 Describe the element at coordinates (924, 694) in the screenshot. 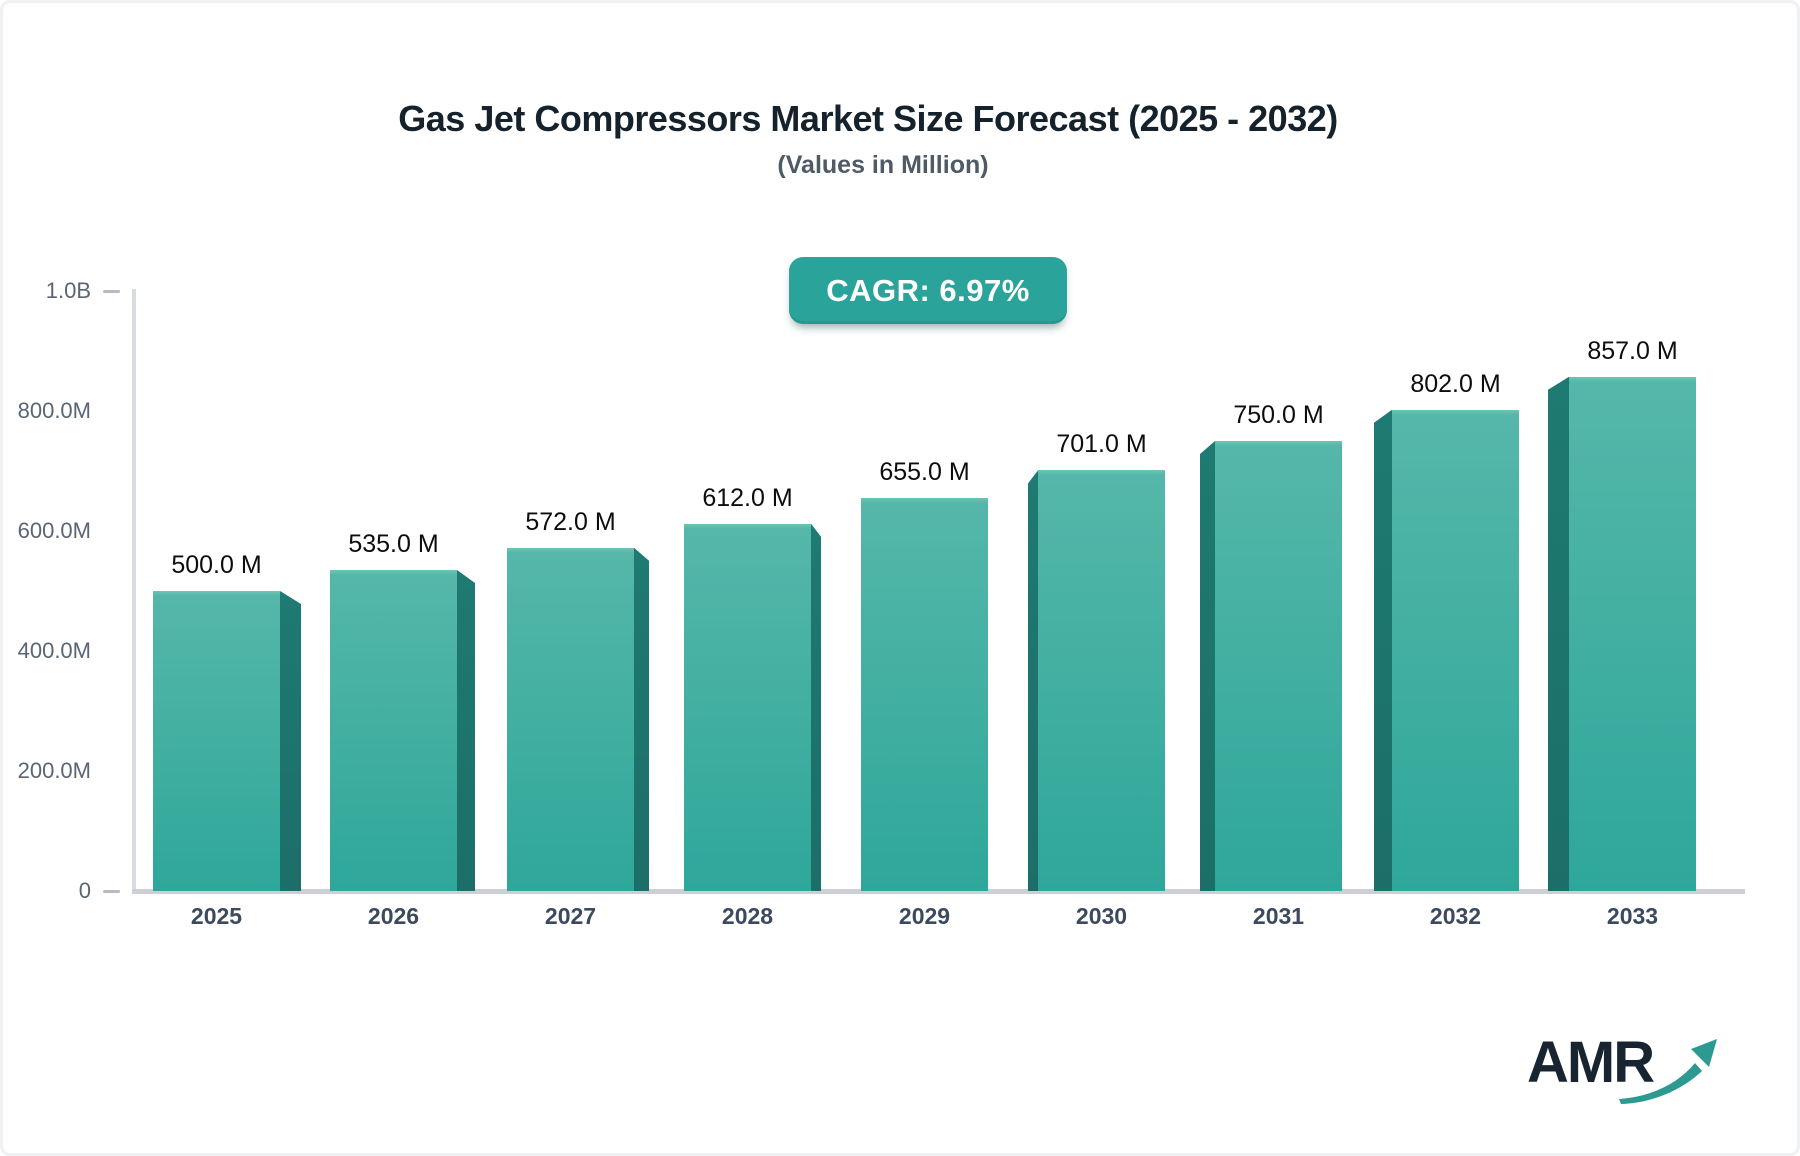

I see `bar-2029` at that location.